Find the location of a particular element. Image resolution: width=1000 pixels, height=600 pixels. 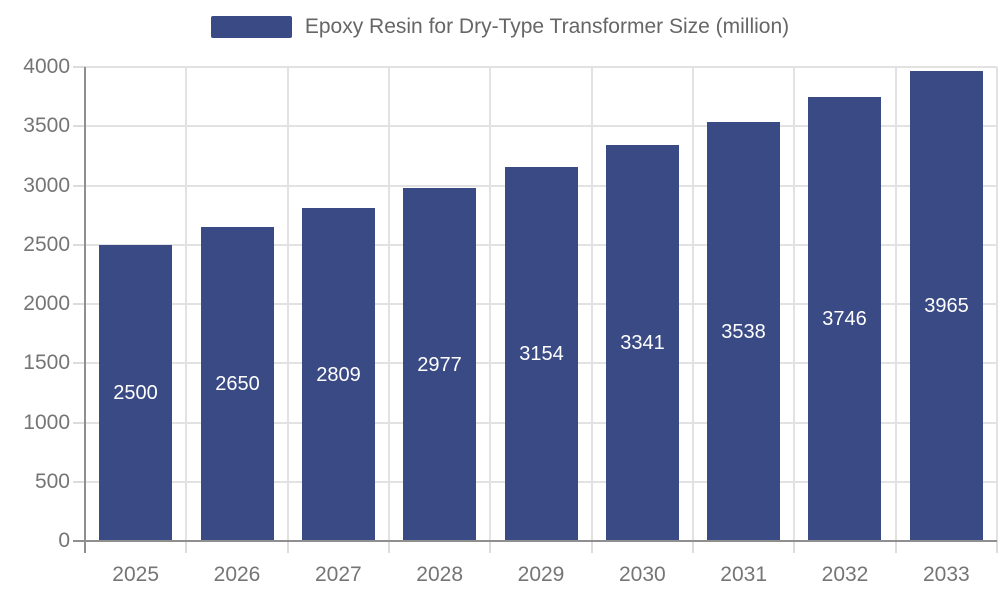

y-axis-tick-label: 1000 is located at coordinates (46, 422).